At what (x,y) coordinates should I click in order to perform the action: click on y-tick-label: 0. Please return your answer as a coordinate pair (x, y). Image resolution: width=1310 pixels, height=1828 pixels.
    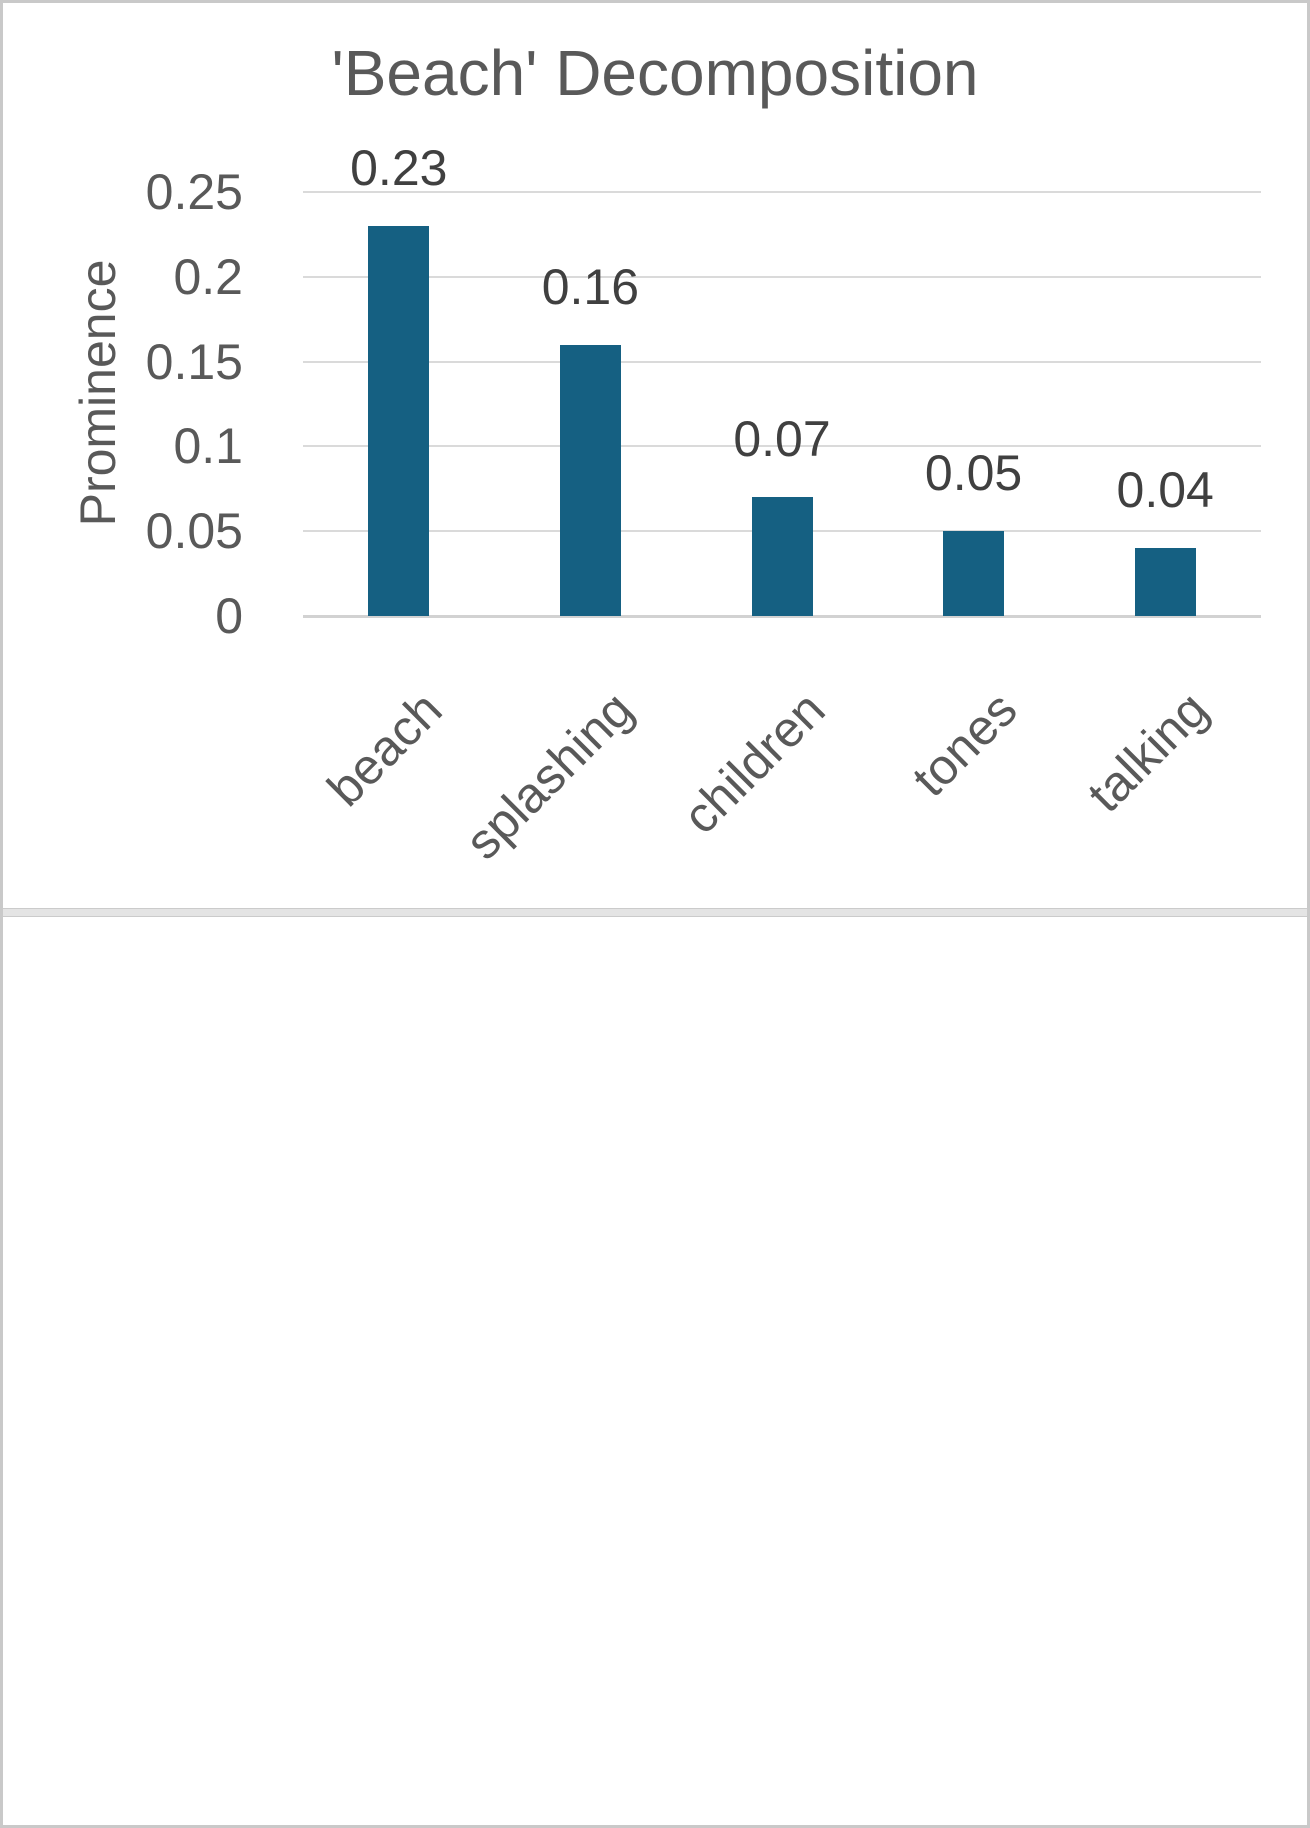
    Looking at the image, I should click on (229, 616).